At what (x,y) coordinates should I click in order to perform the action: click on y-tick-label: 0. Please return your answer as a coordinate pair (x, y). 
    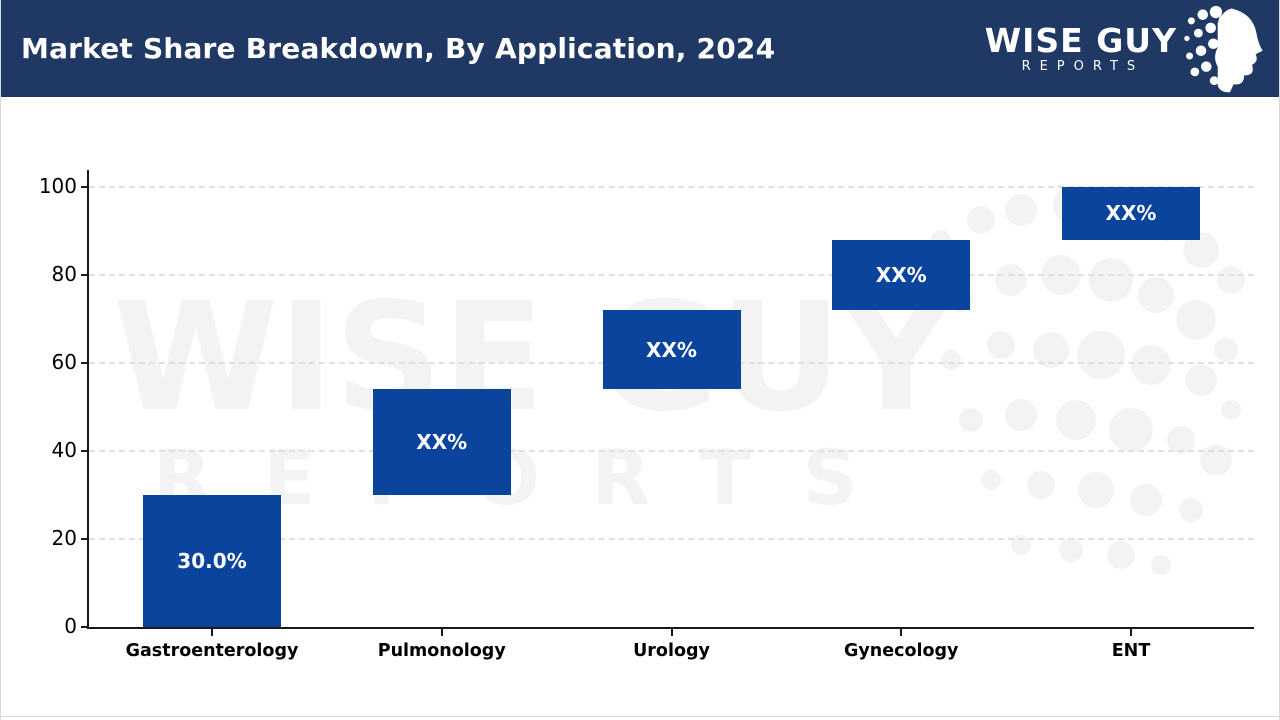
    Looking at the image, I should click on (70, 626).